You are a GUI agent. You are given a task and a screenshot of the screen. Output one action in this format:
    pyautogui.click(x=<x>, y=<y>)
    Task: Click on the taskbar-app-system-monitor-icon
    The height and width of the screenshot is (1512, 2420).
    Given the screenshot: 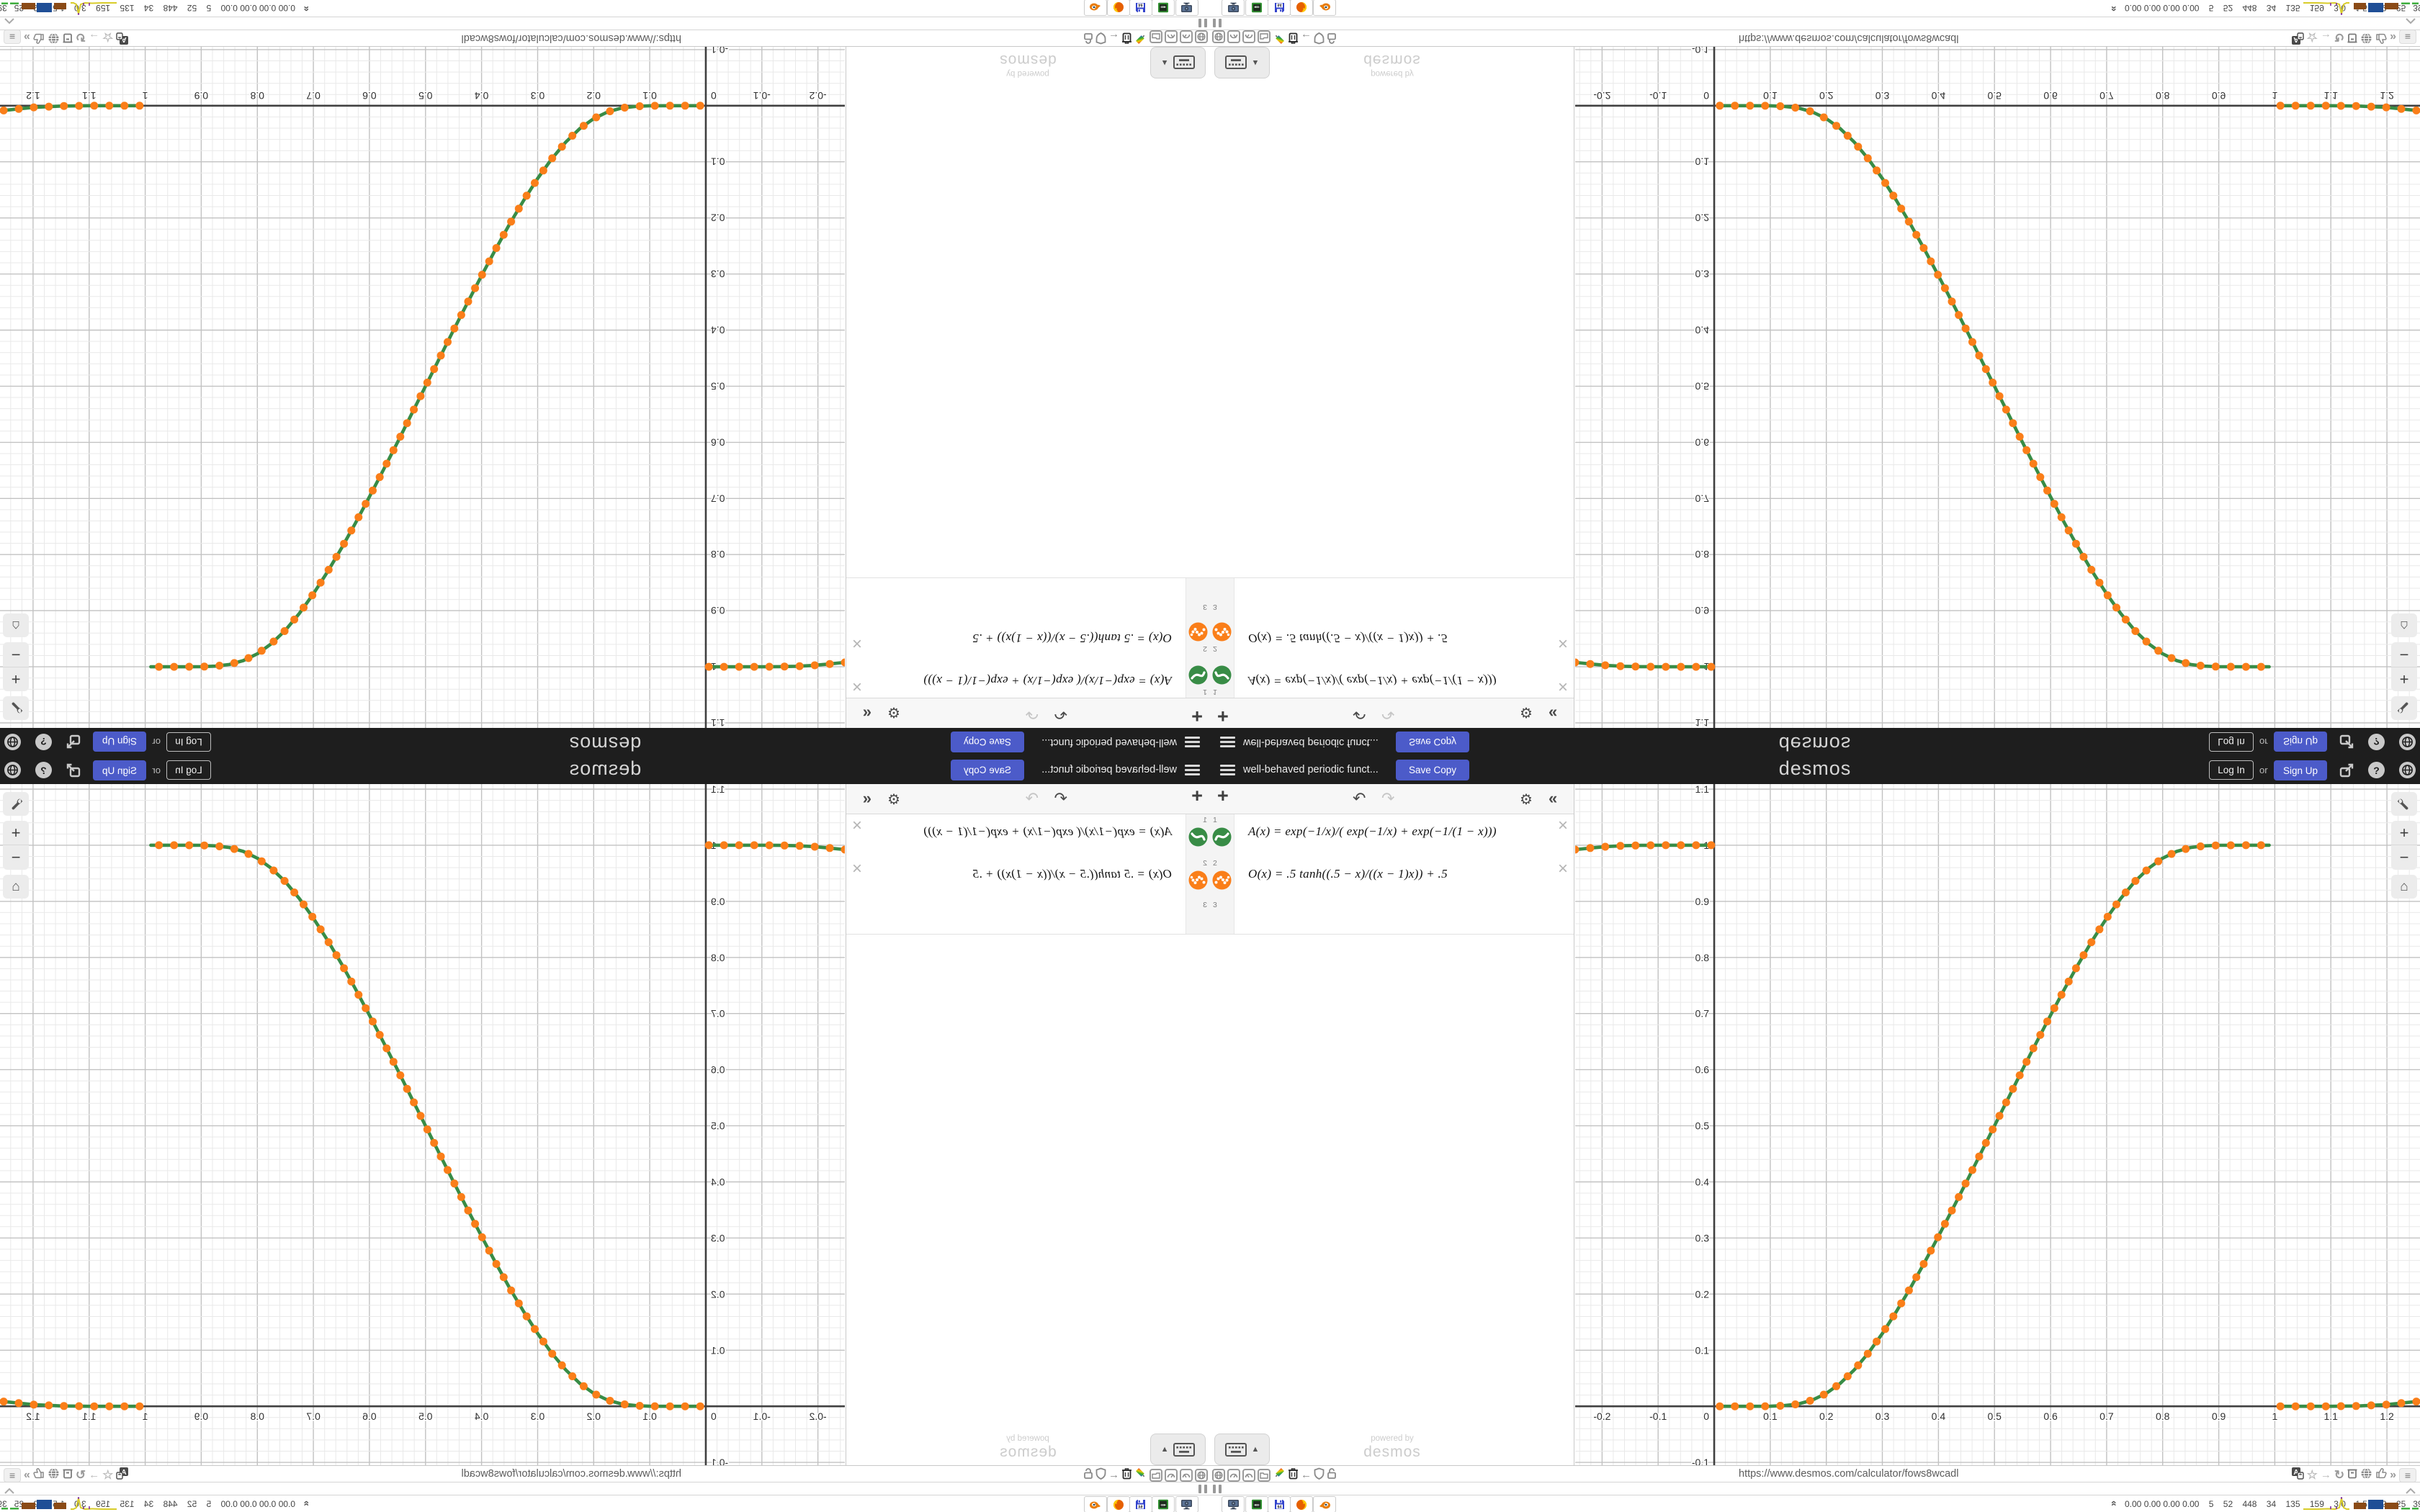 What is the action you would take?
    pyautogui.click(x=1233, y=1504)
    